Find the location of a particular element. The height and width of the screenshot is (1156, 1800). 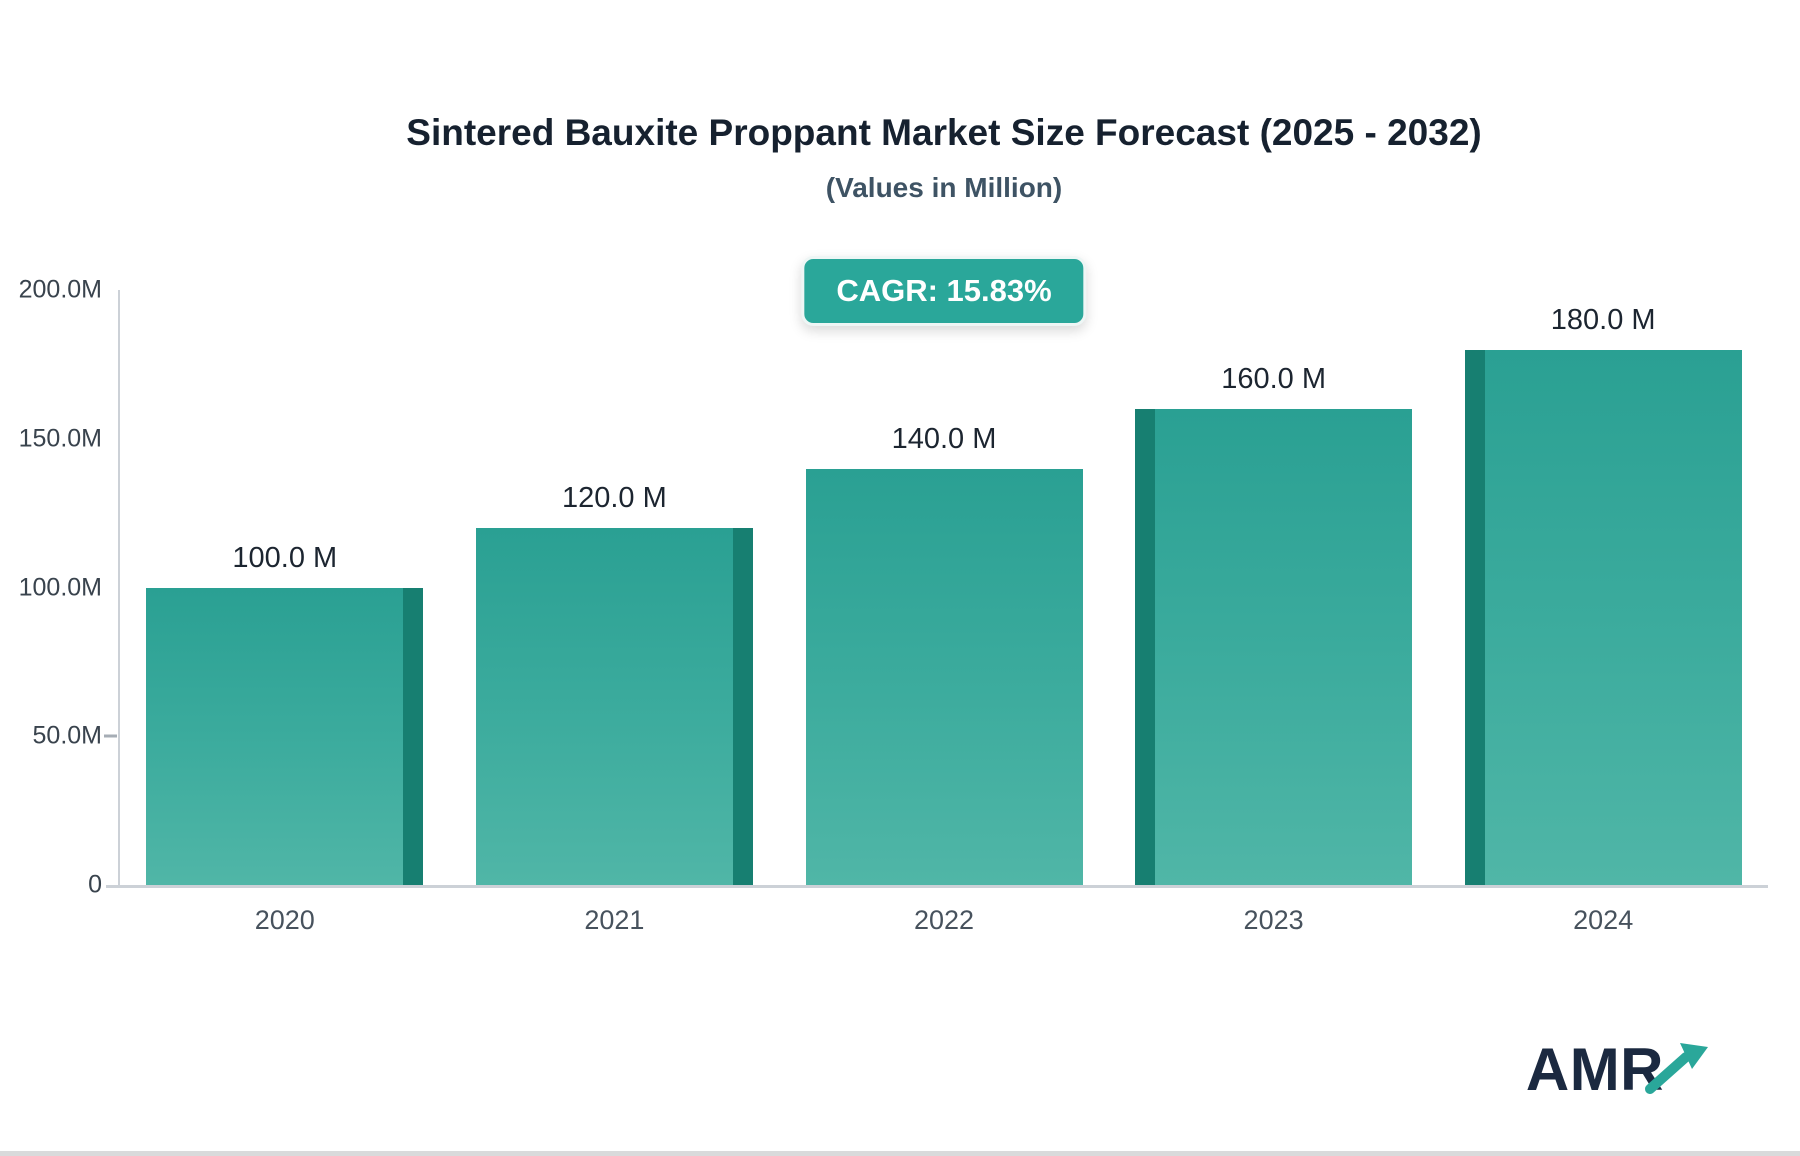

growth-arrow-icon is located at coordinates (1677, 1068).